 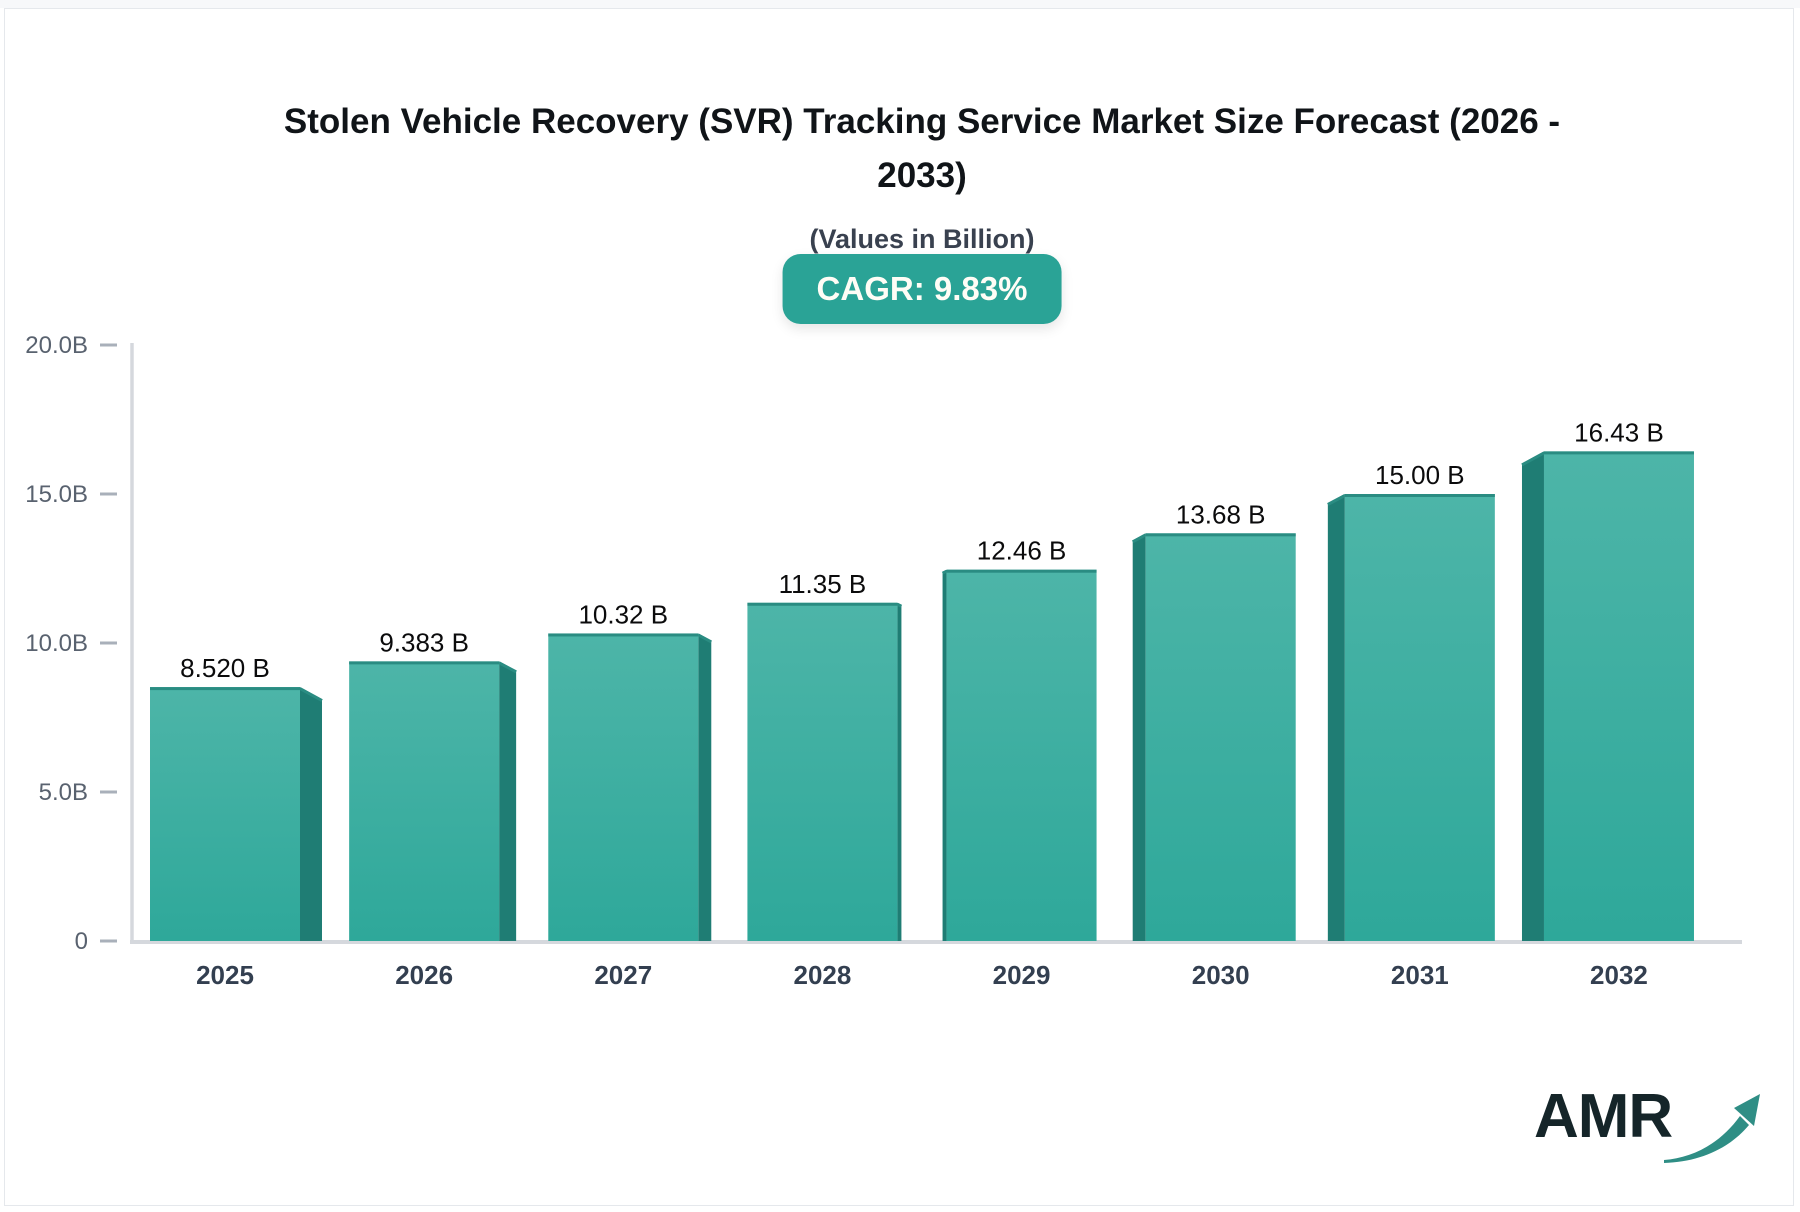 I want to click on x-axis-category-label: 2032, so click(x=1619, y=975).